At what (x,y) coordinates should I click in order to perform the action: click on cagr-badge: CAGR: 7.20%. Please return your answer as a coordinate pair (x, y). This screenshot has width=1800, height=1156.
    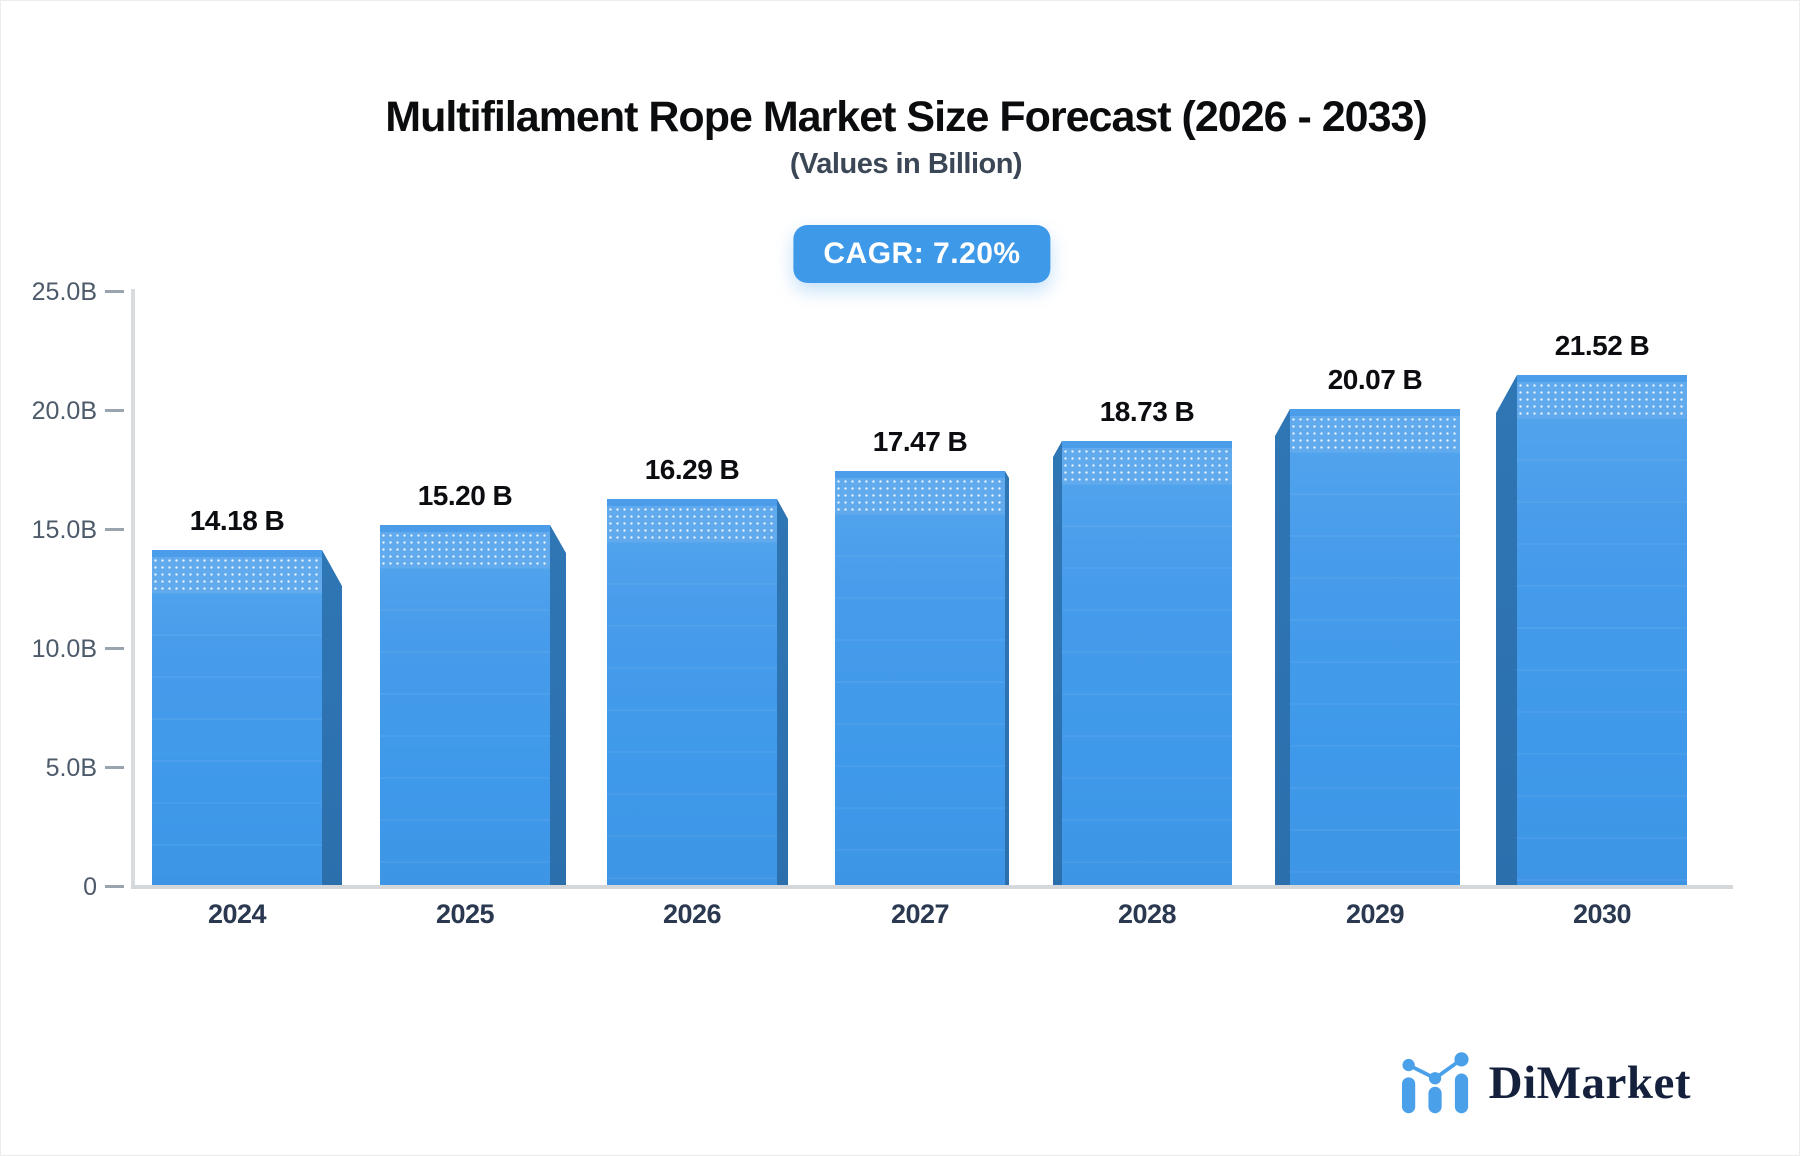
    Looking at the image, I should click on (922, 254).